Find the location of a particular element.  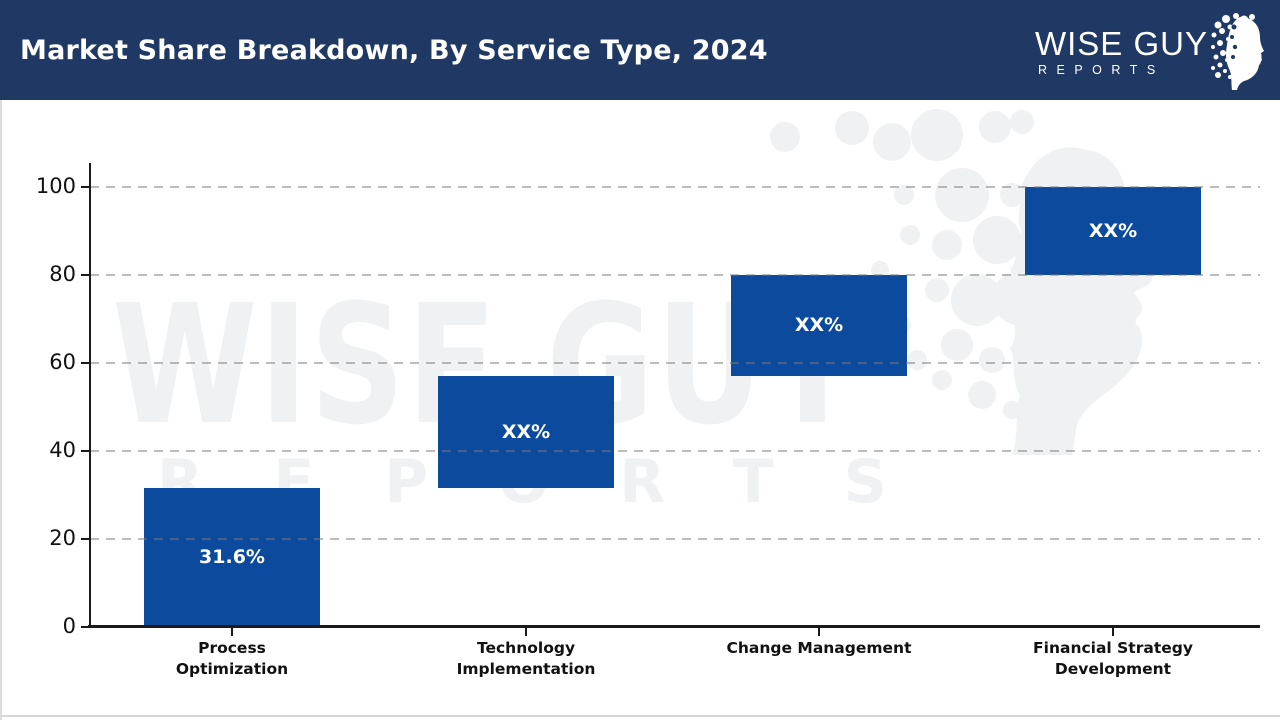

y-axis-tick-label: 100 is located at coordinates (55, 186).